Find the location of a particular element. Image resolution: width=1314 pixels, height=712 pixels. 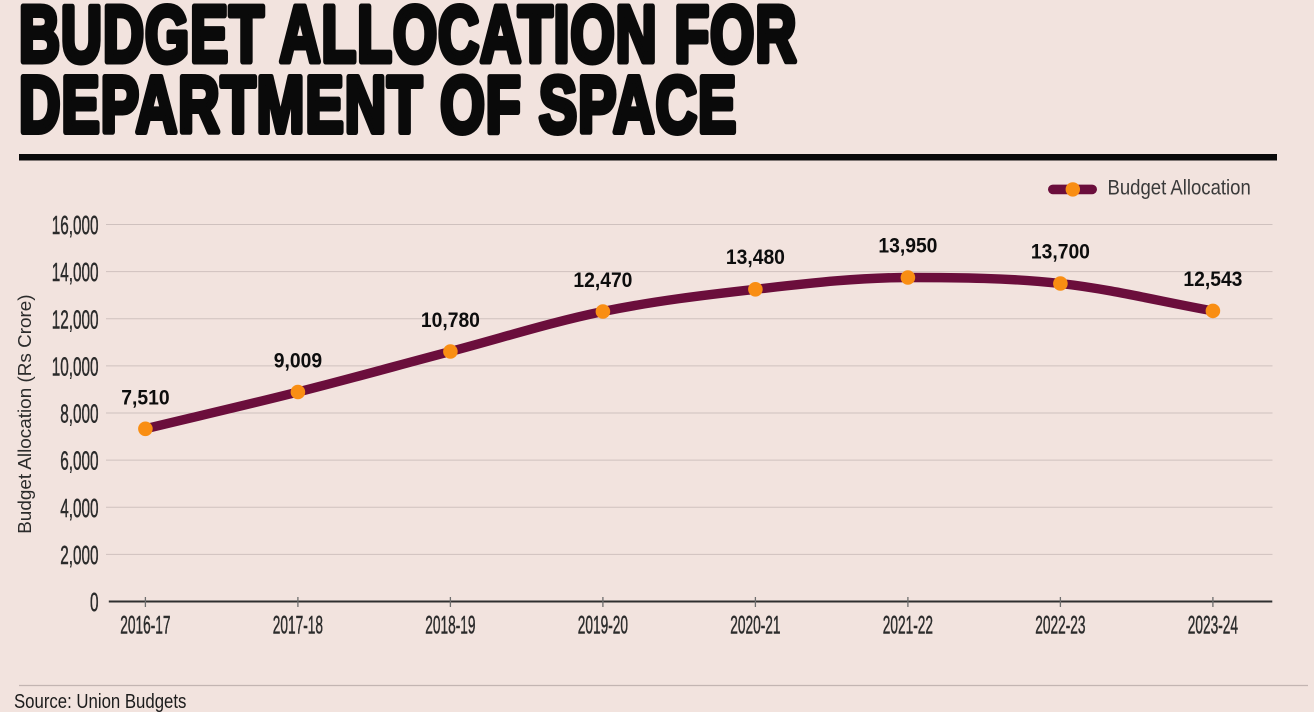

svg-text: 13,700 is located at coordinates (1060, 252).